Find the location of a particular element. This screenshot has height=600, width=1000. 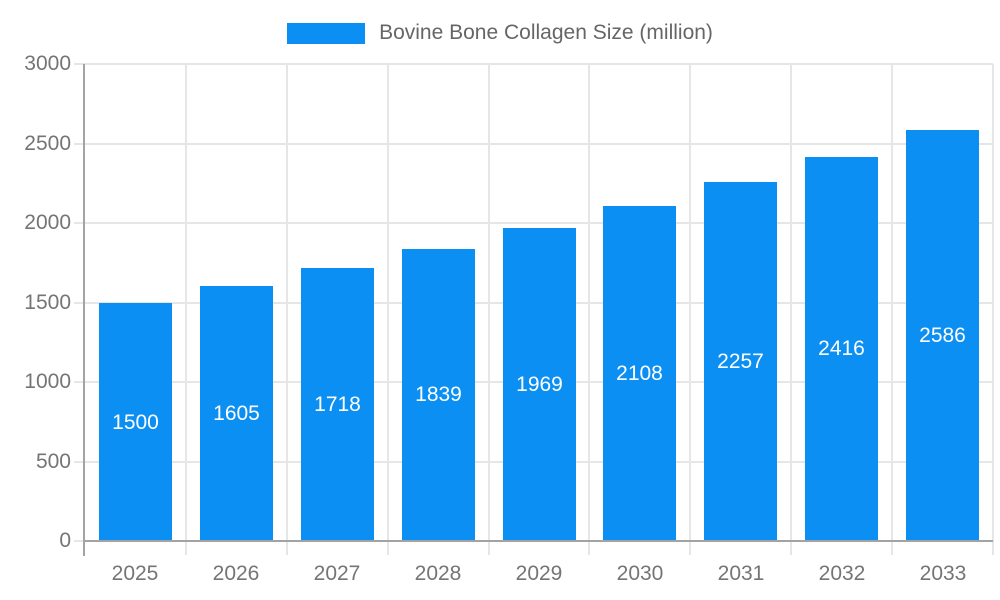

y-axis-tick-label: 1000 is located at coordinates (47, 381).